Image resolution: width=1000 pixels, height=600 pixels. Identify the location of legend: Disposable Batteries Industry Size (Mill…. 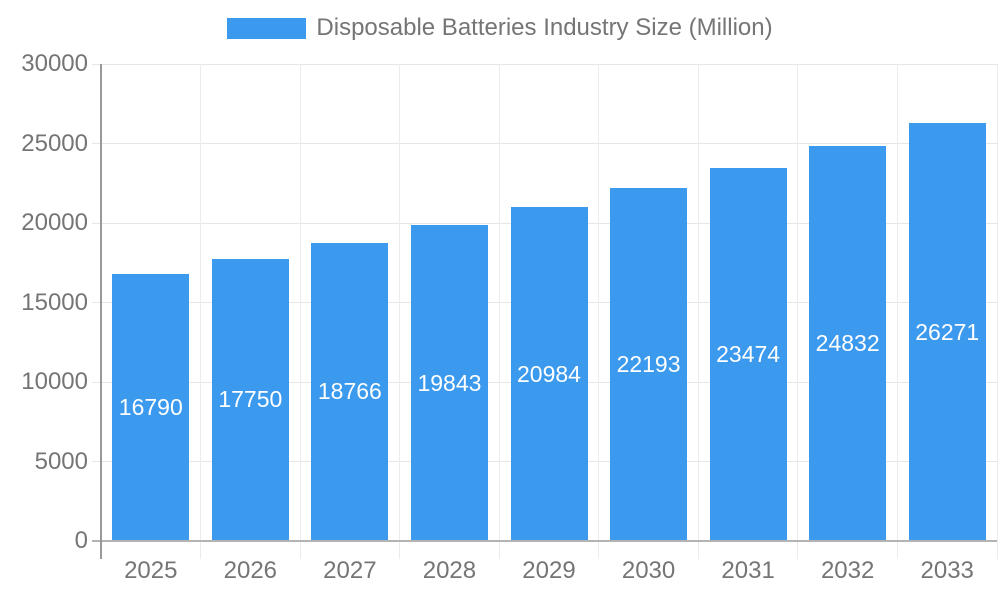
(500, 28).